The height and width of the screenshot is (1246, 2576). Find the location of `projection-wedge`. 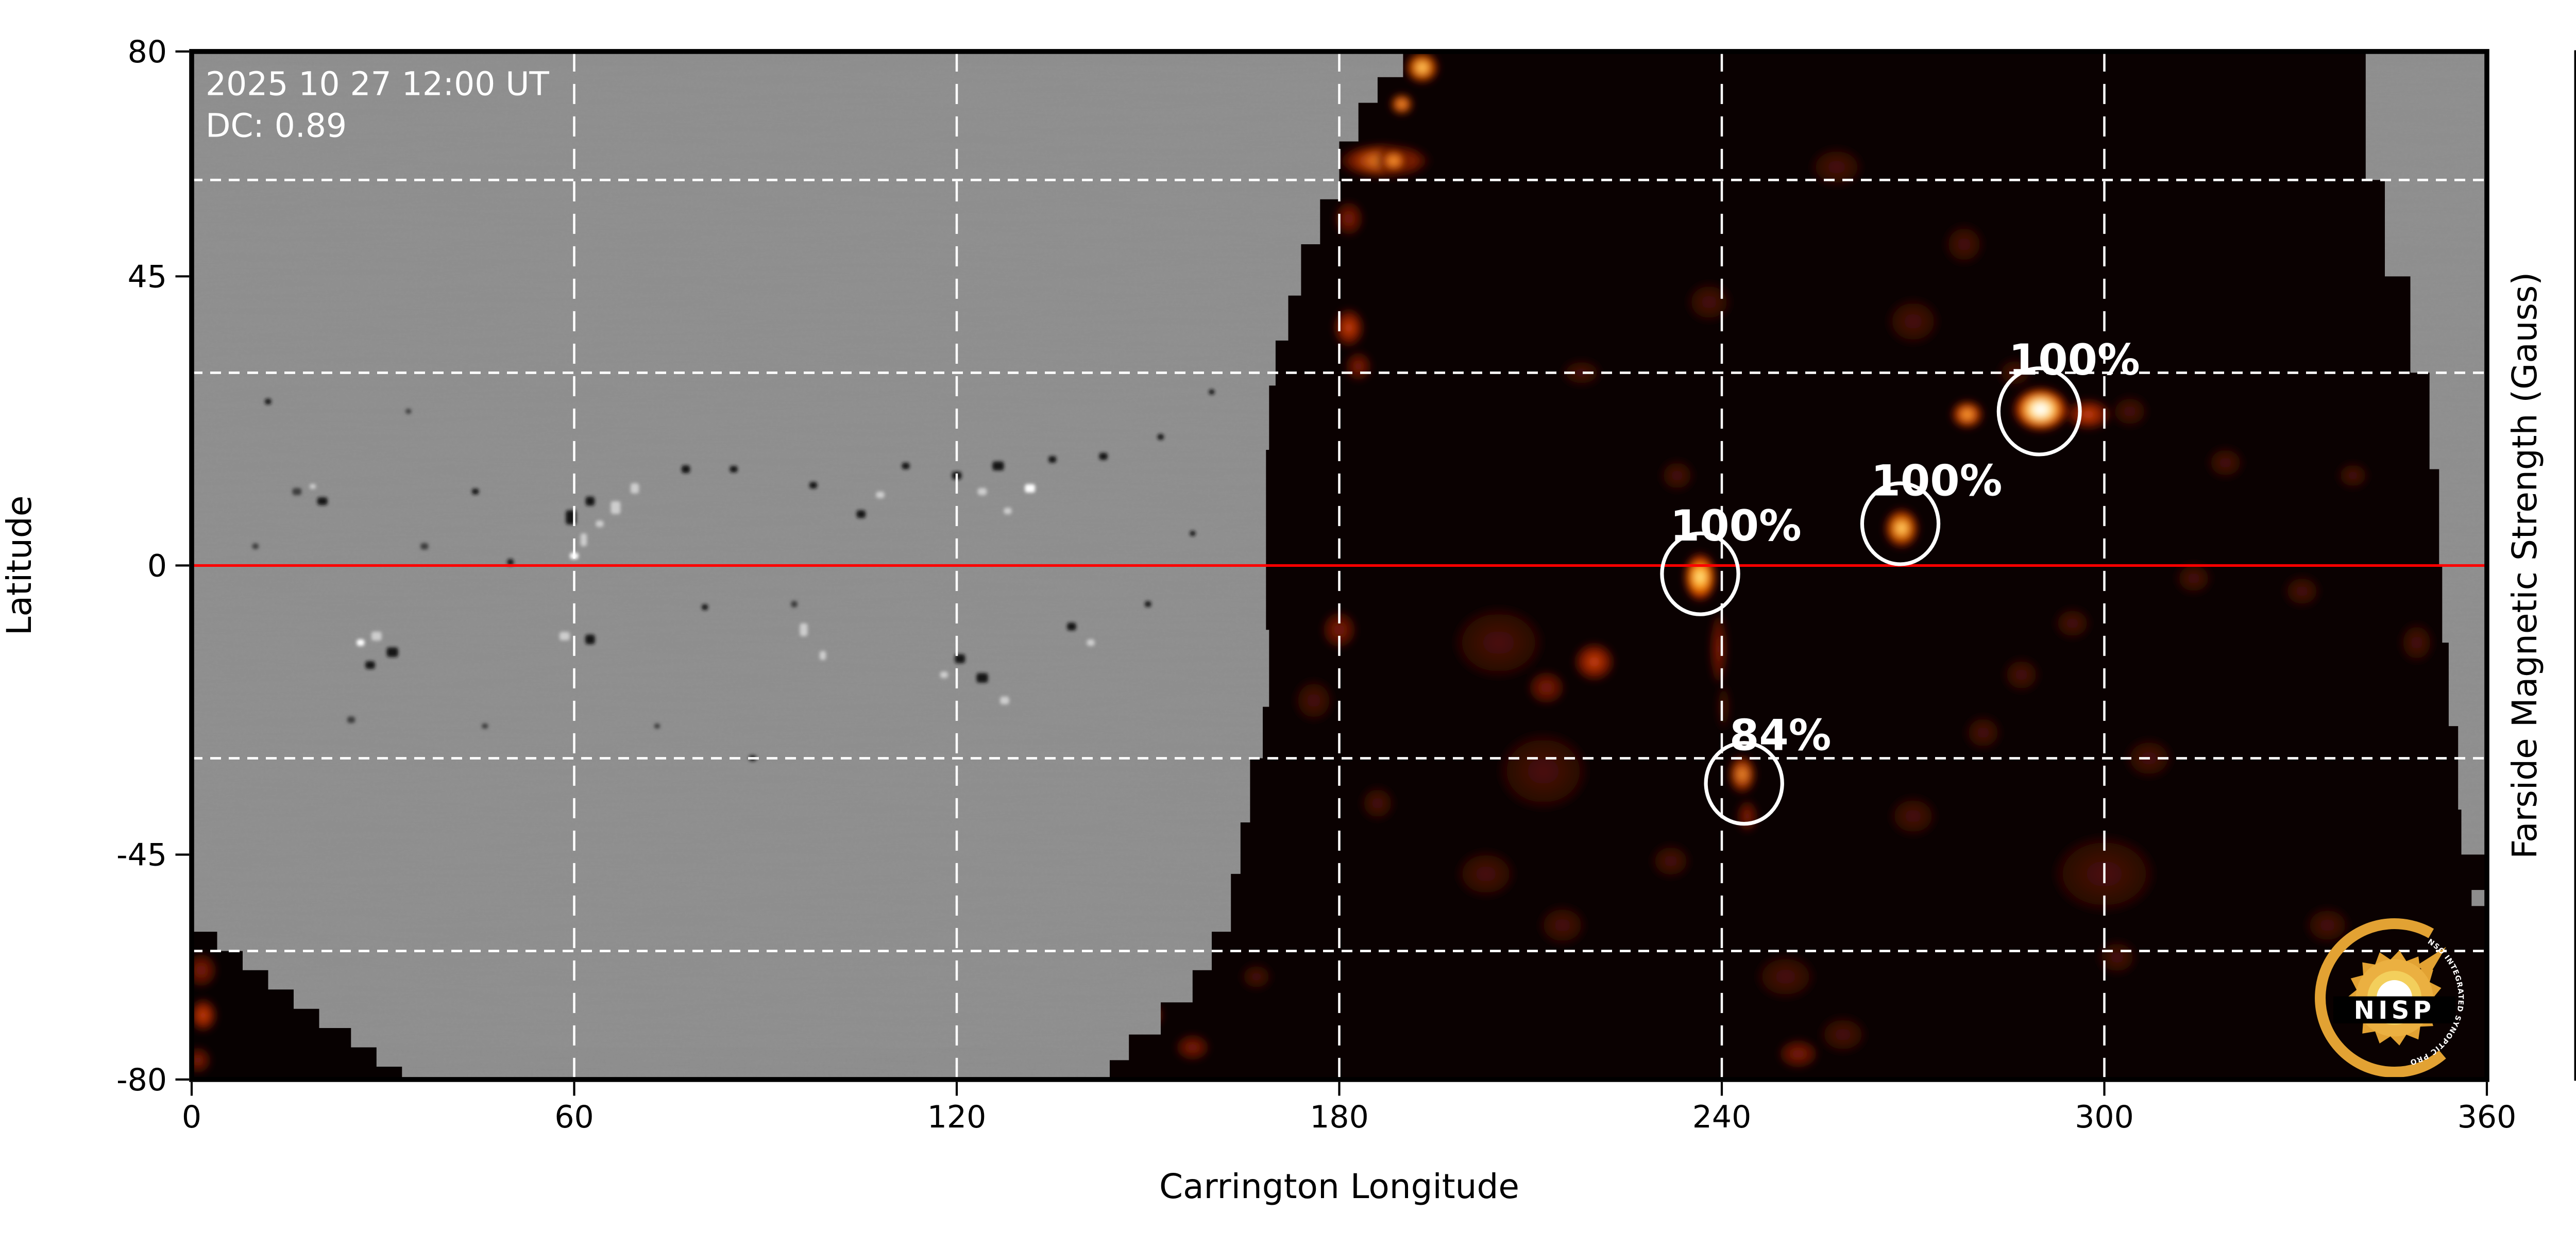

projection-wedge is located at coordinates (297, 1006).